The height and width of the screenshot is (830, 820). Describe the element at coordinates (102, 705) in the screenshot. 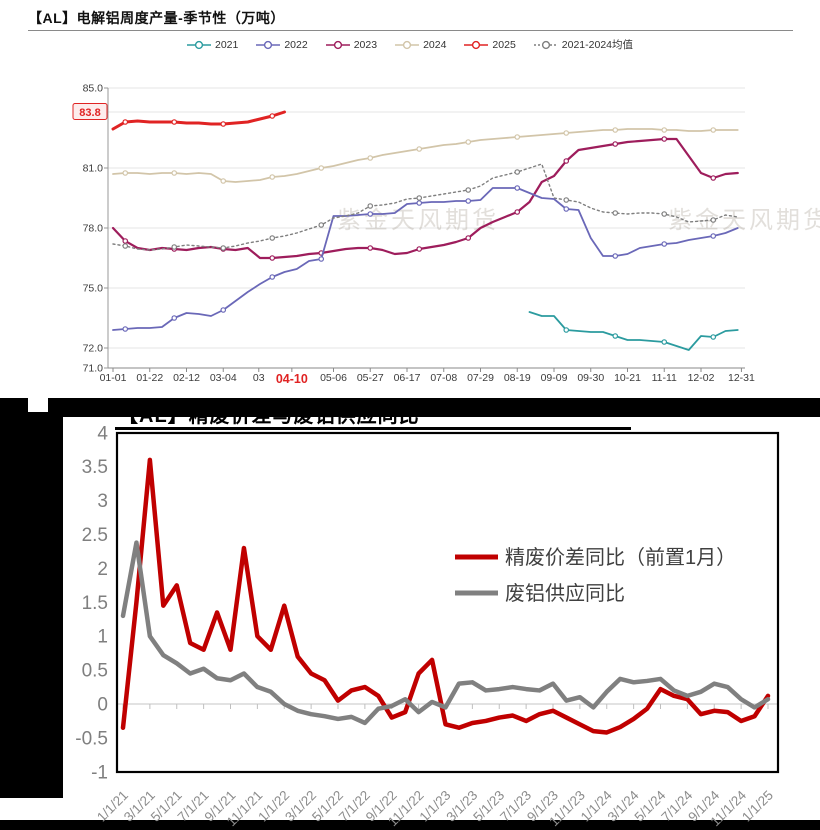

I see `y-label: 0` at that location.